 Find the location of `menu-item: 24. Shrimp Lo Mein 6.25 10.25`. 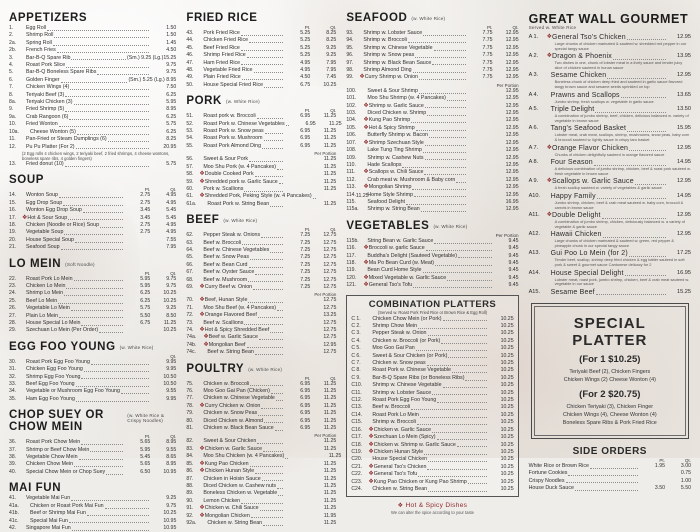

menu-item: 24. Shrimp Lo Mein 6.25 10.25 is located at coordinates (92, 293).